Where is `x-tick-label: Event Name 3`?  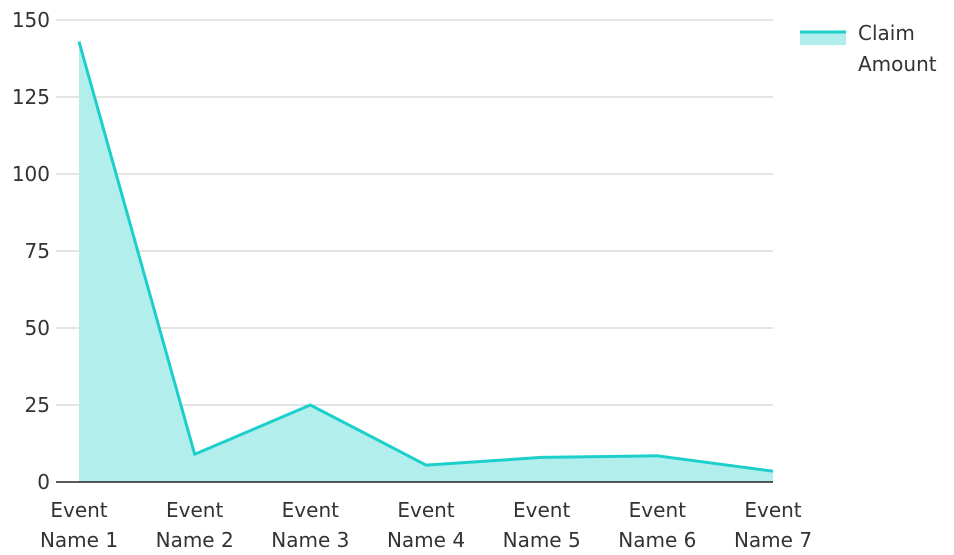 x-tick-label: Event Name 3 is located at coordinates (310, 525).